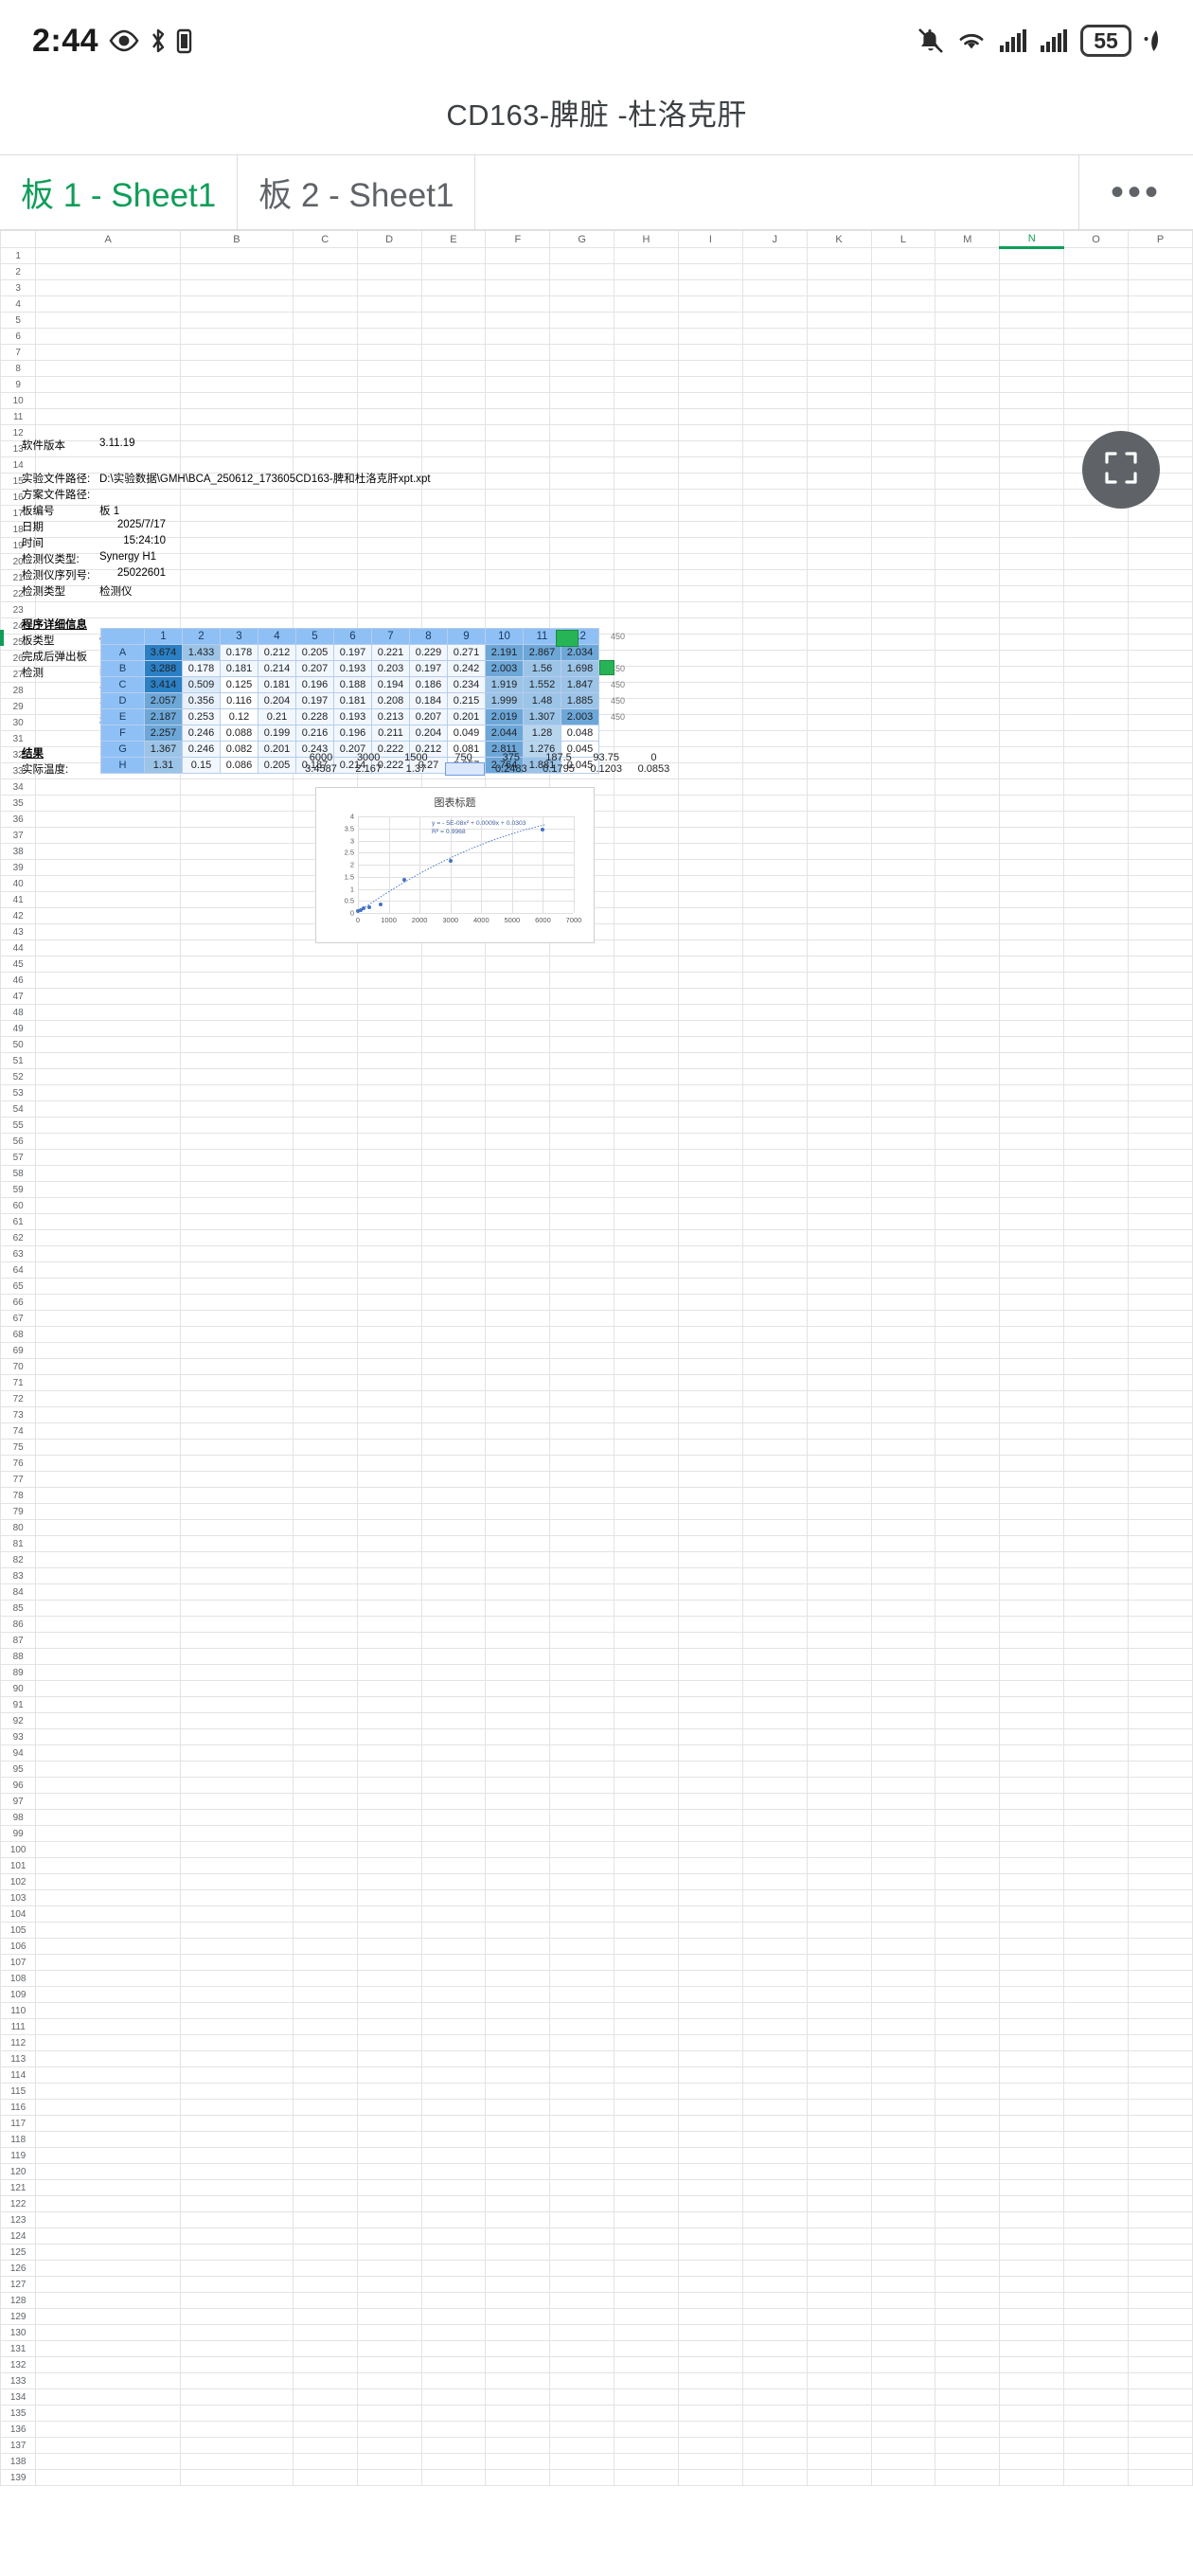 The height and width of the screenshot is (2576, 1193). What do you see at coordinates (325, 513) in the screenshot?
I see `cell-C17` at bounding box center [325, 513].